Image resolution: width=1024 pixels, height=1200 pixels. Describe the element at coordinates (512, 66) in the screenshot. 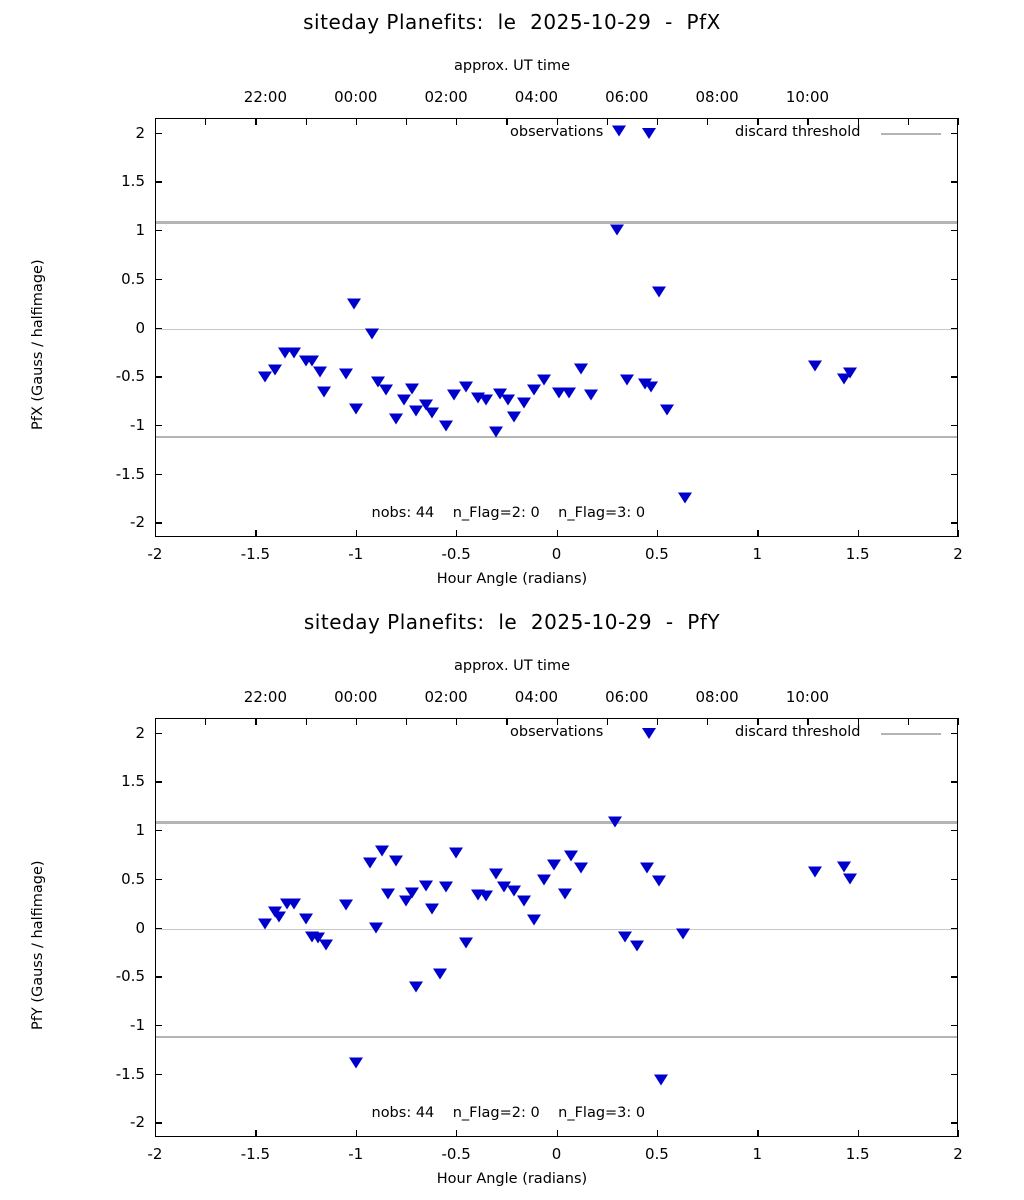

I see `top-axis-label: approx. UT time` at that location.